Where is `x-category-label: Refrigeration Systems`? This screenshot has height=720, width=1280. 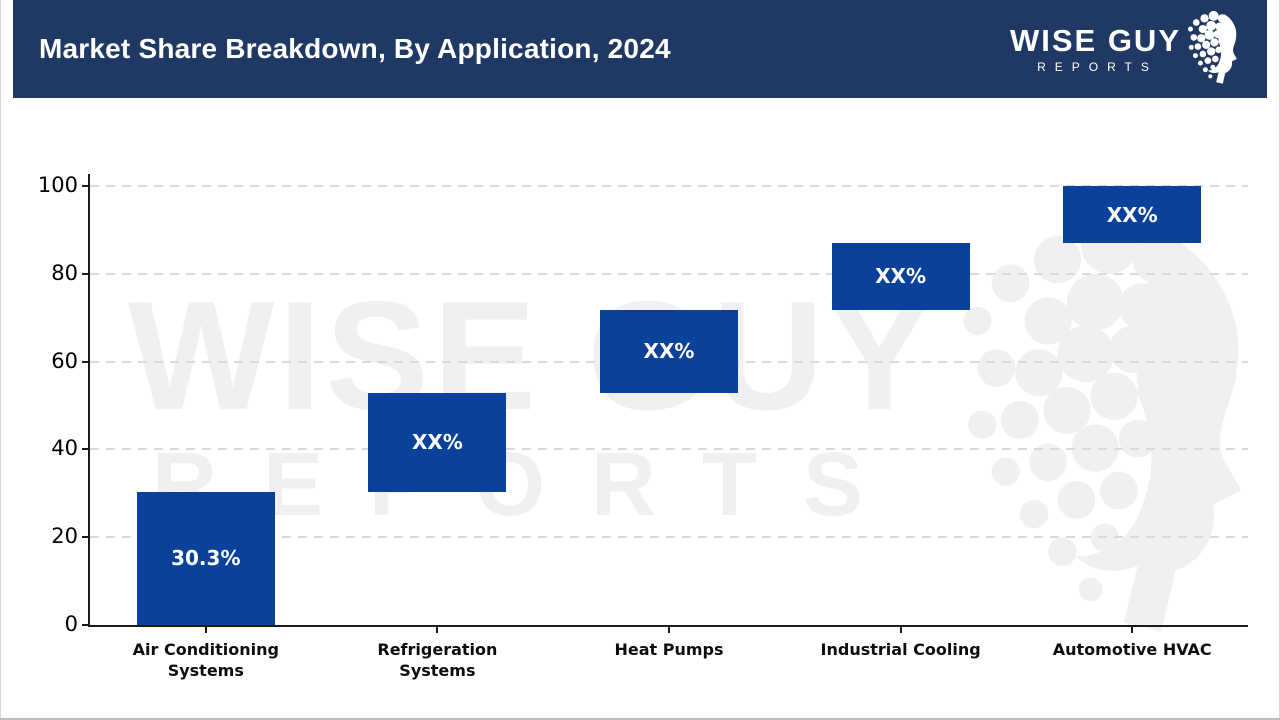
x-category-label: Refrigeration Systems is located at coordinates (437, 660).